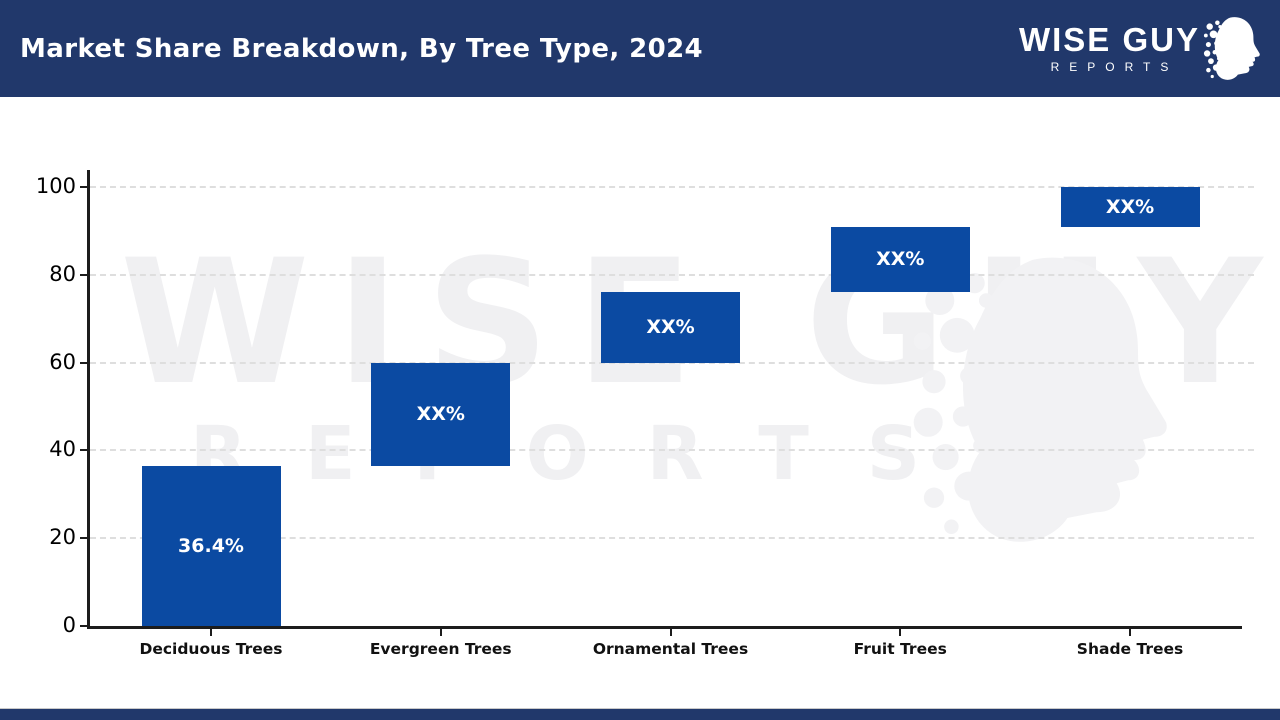 The image size is (1280, 720). I want to click on x-tick-label: Deciduous Trees, so click(211, 649).